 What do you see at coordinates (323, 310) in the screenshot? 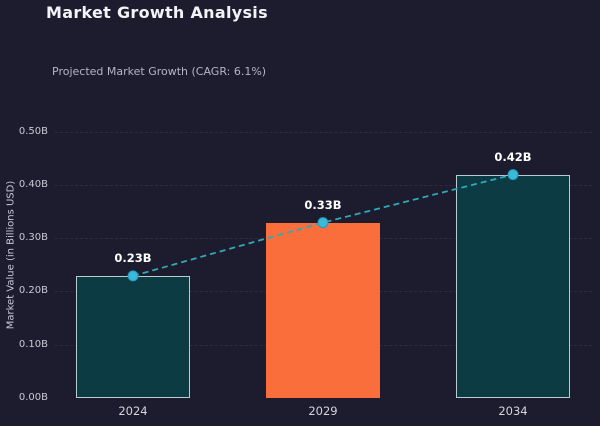
I see `bar-2029` at bounding box center [323, 310].